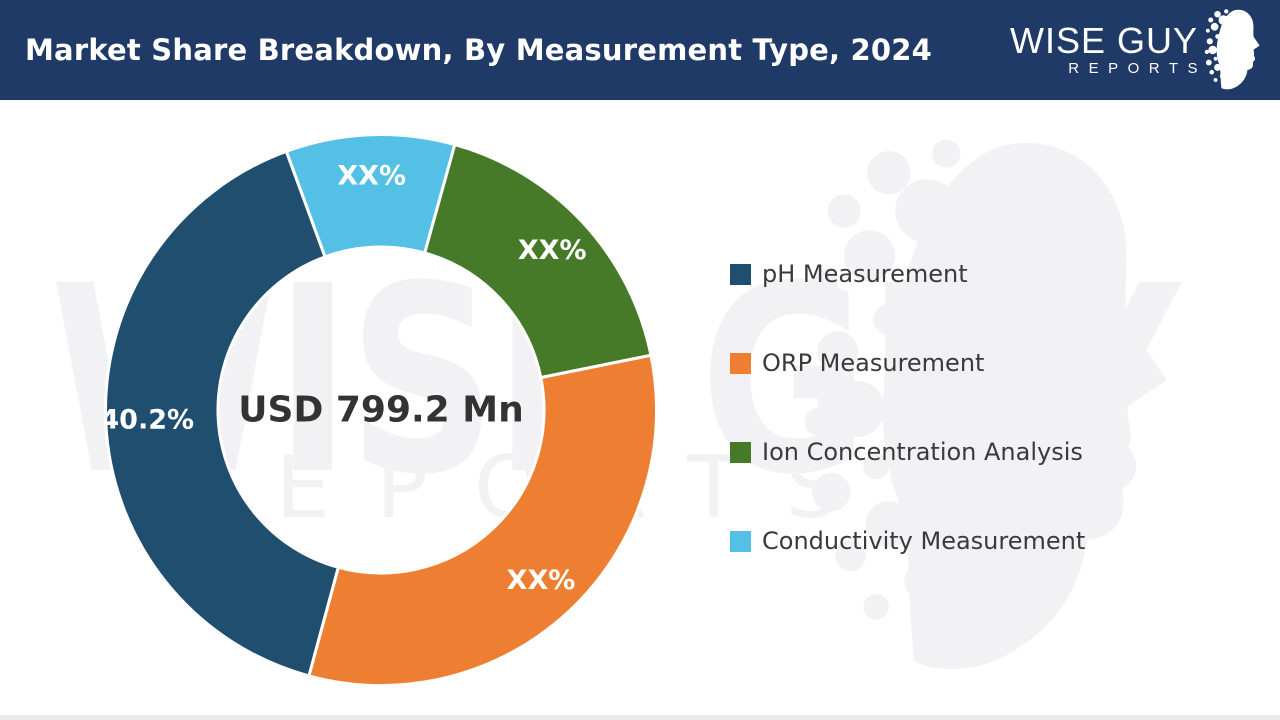 The image size is (1280, 720). Describe the element at coordinates (1233, 50) in the screenshot. I see `brand-face-icon` at that location.